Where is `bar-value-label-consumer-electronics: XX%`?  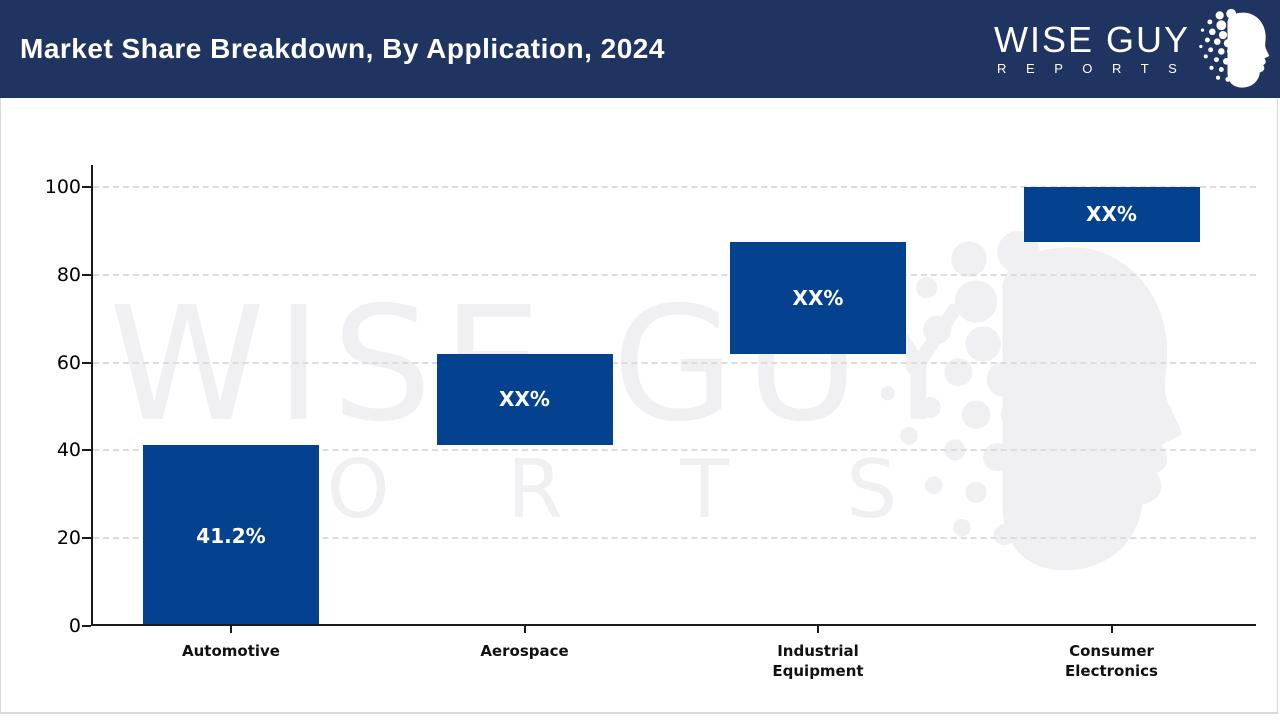 bar-value-label-consumer-electronics: XX% is located at coordinates (1111, 214).